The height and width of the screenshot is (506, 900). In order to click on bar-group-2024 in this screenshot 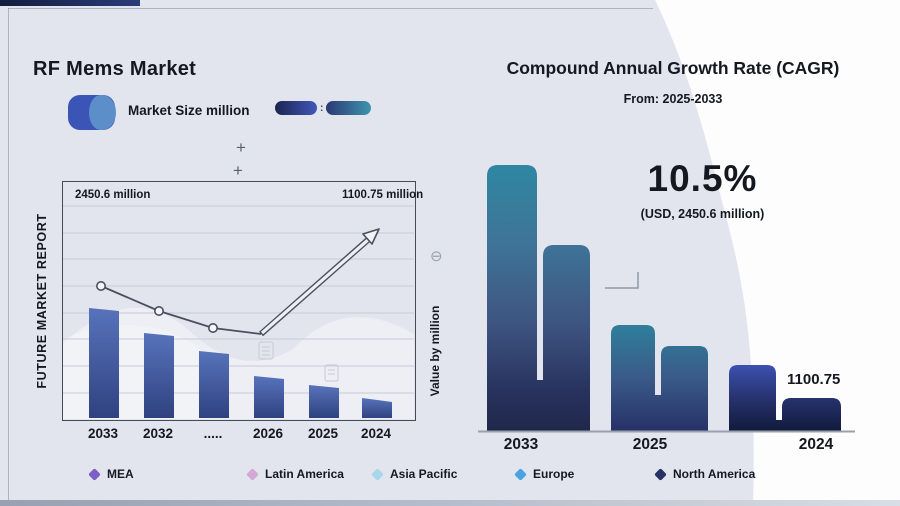, I will do `click(785, 398)`.